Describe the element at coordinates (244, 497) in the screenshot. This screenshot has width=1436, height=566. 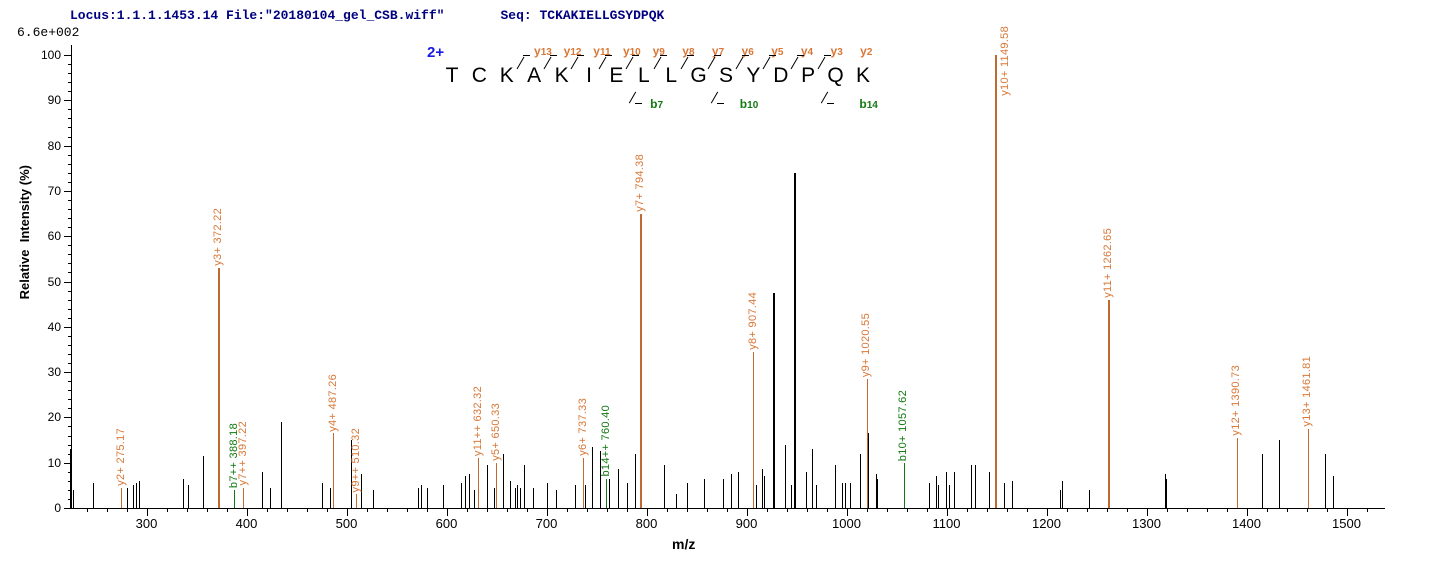
I see `y-ion-peak` at that location.